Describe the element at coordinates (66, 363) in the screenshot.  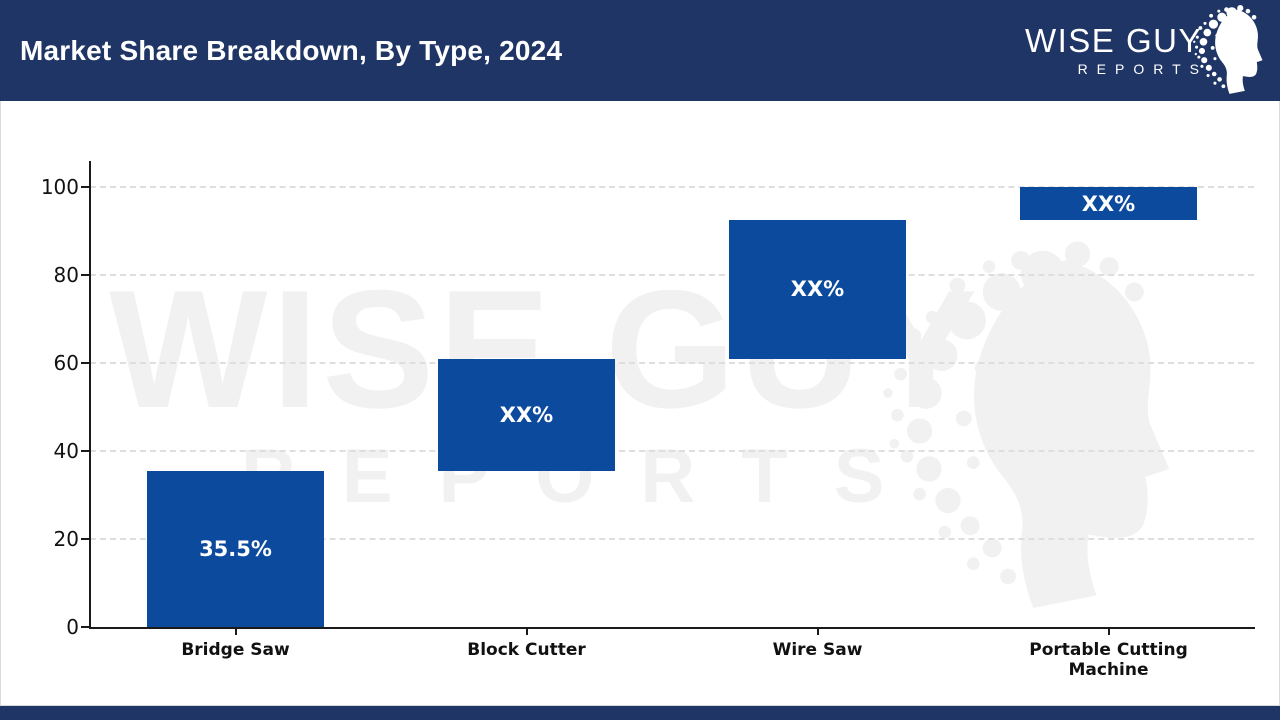
I see `y-tick-label: 60` at that location.